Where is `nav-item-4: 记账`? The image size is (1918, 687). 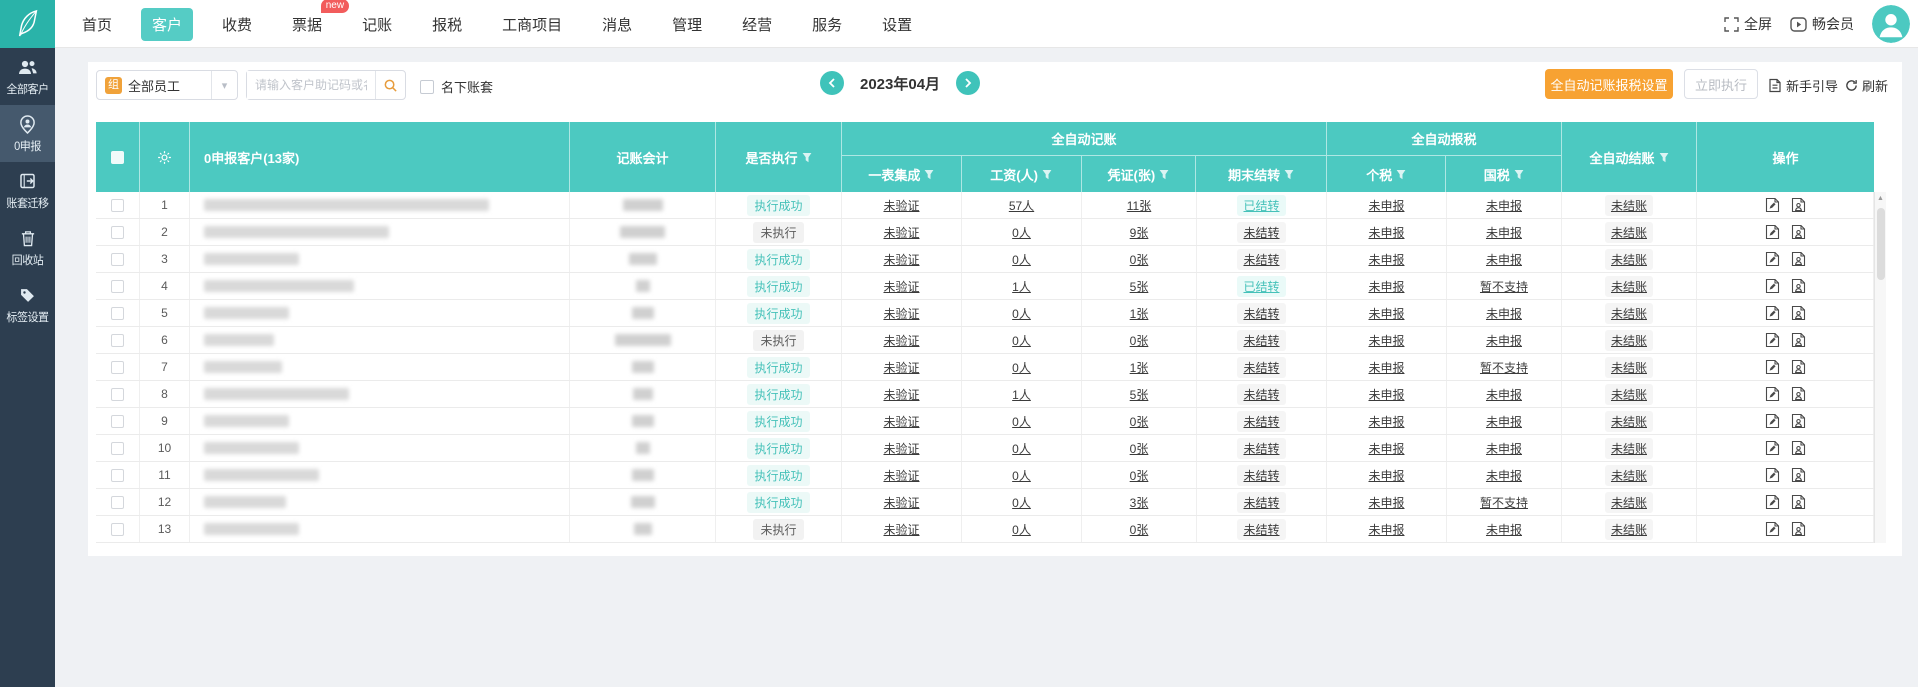 nav-item-4: 记账 is located at coordinates (377, 24).